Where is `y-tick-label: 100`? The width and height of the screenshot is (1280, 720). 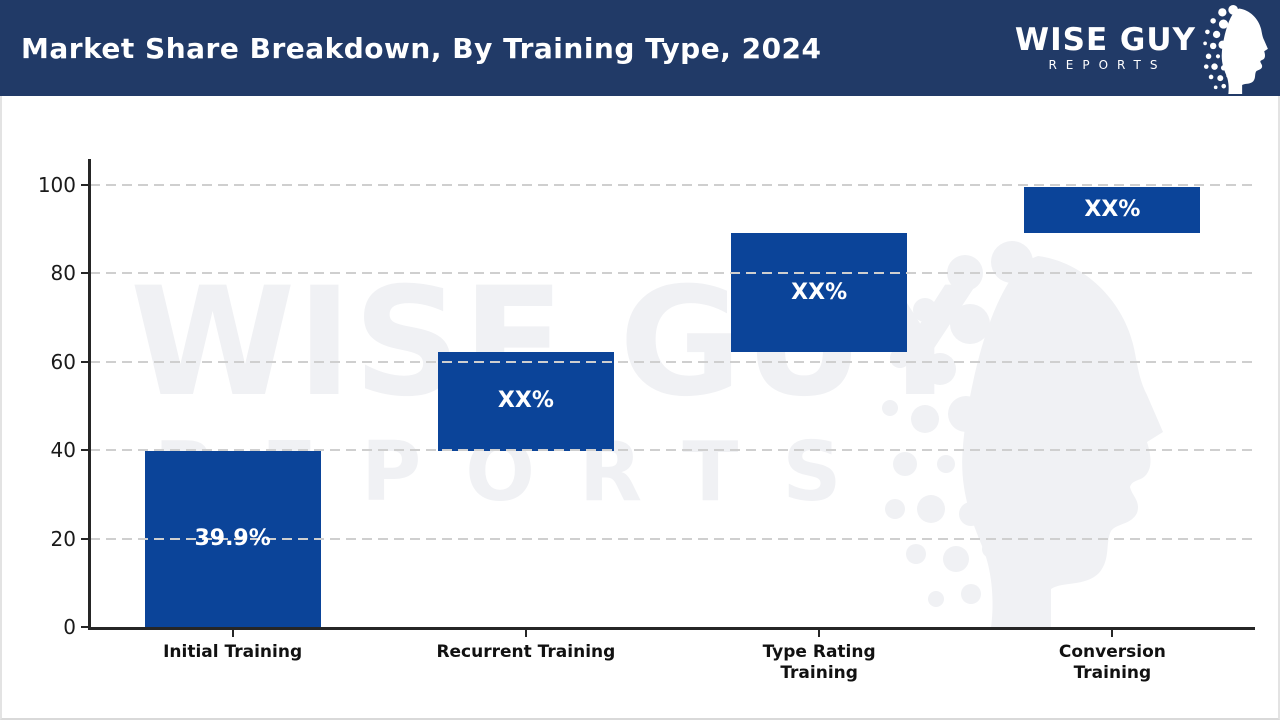 y-tick-label: 100 is located at coordinates (56, 185).